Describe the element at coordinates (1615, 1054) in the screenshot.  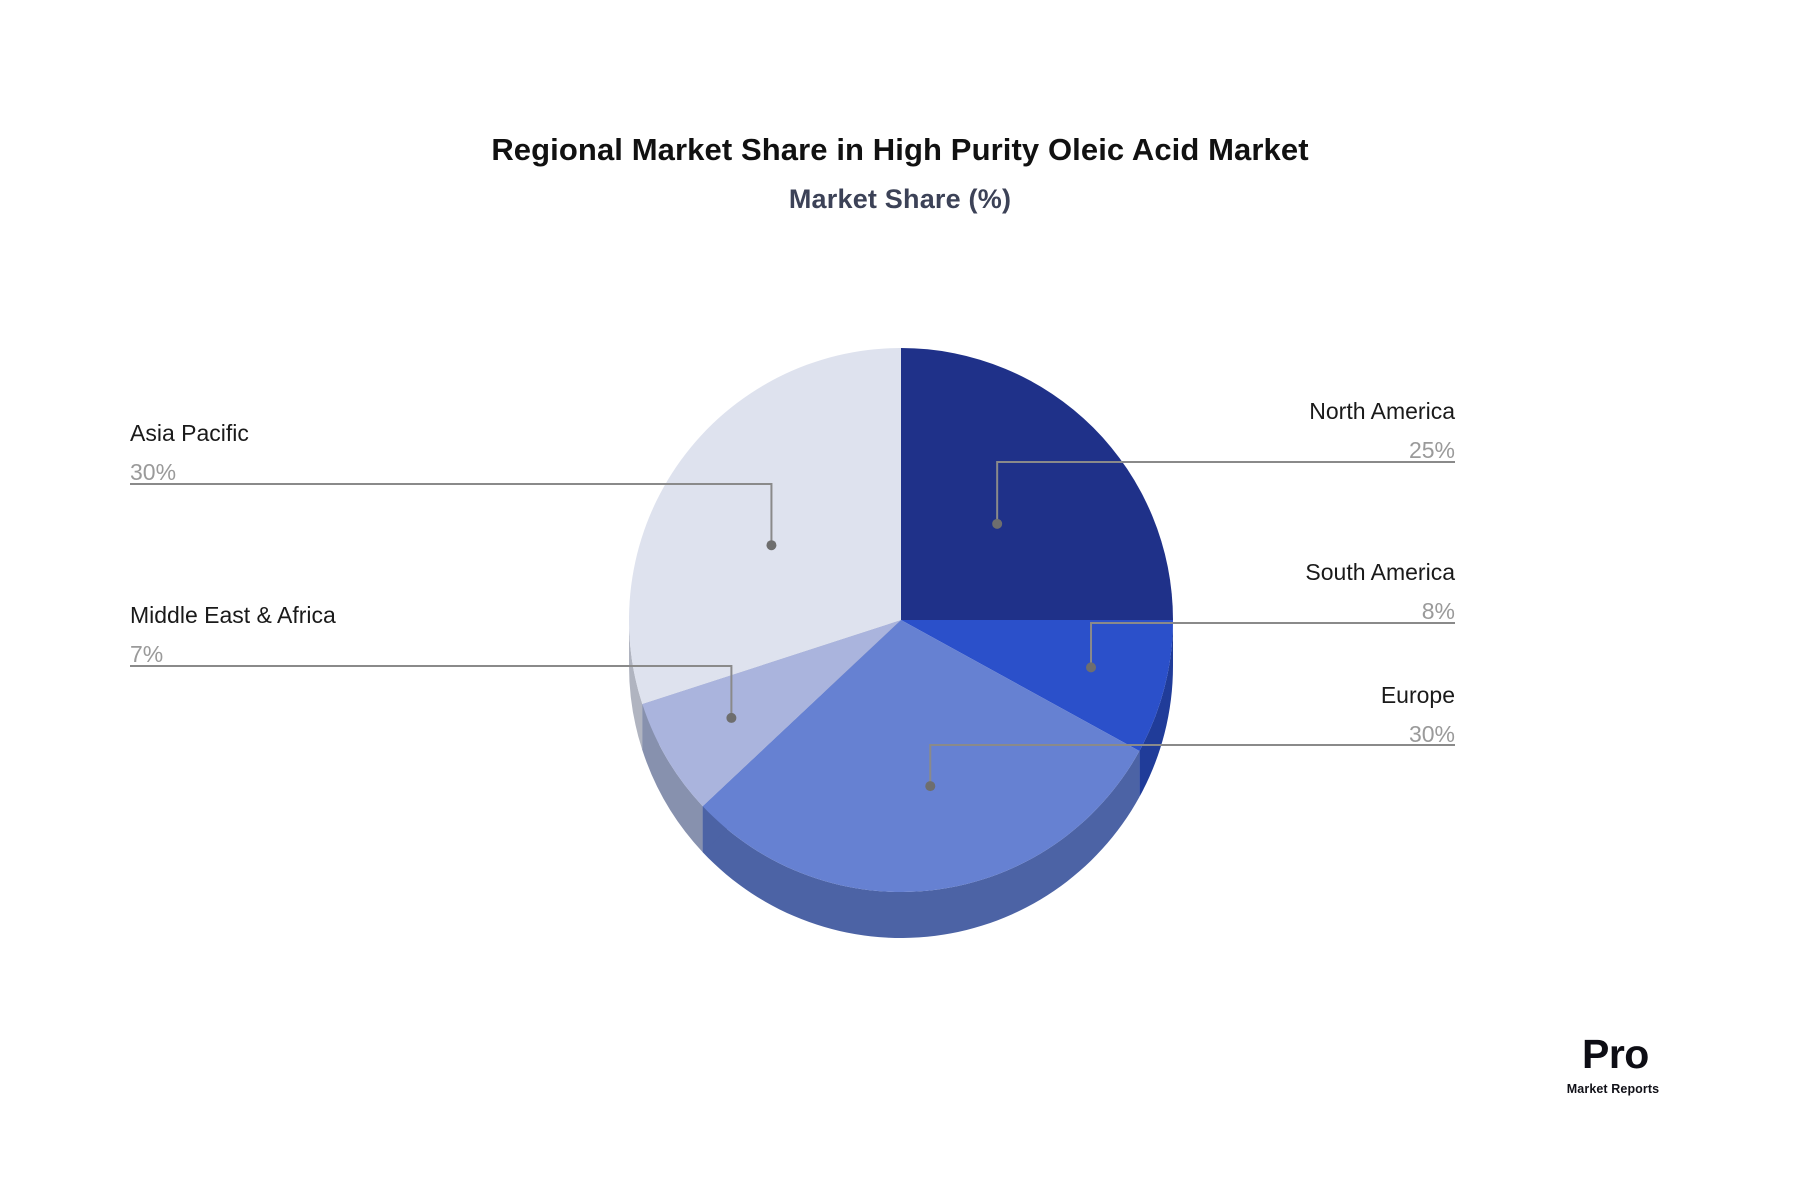
I see `logo-wordmark: Pro` at that location.